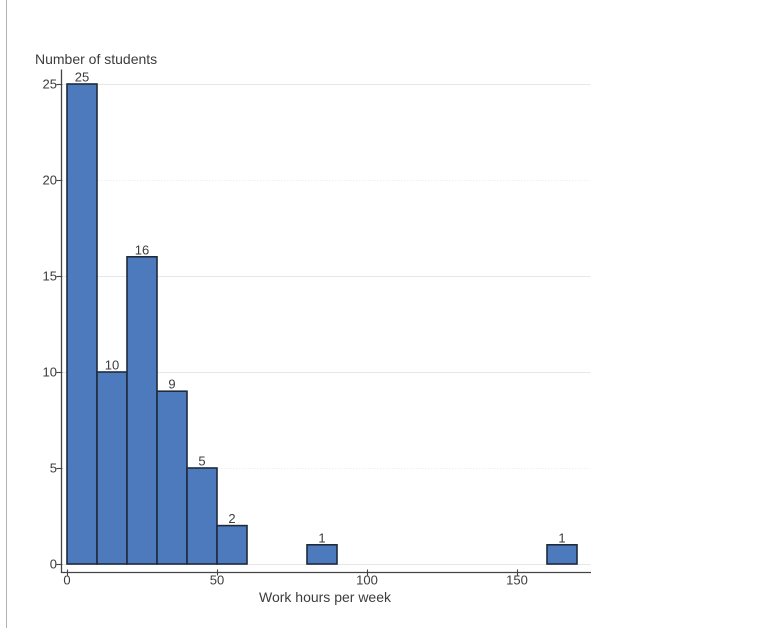 The image size is (775, 629). I want to click on svg-text: 9, so click(171, 384).